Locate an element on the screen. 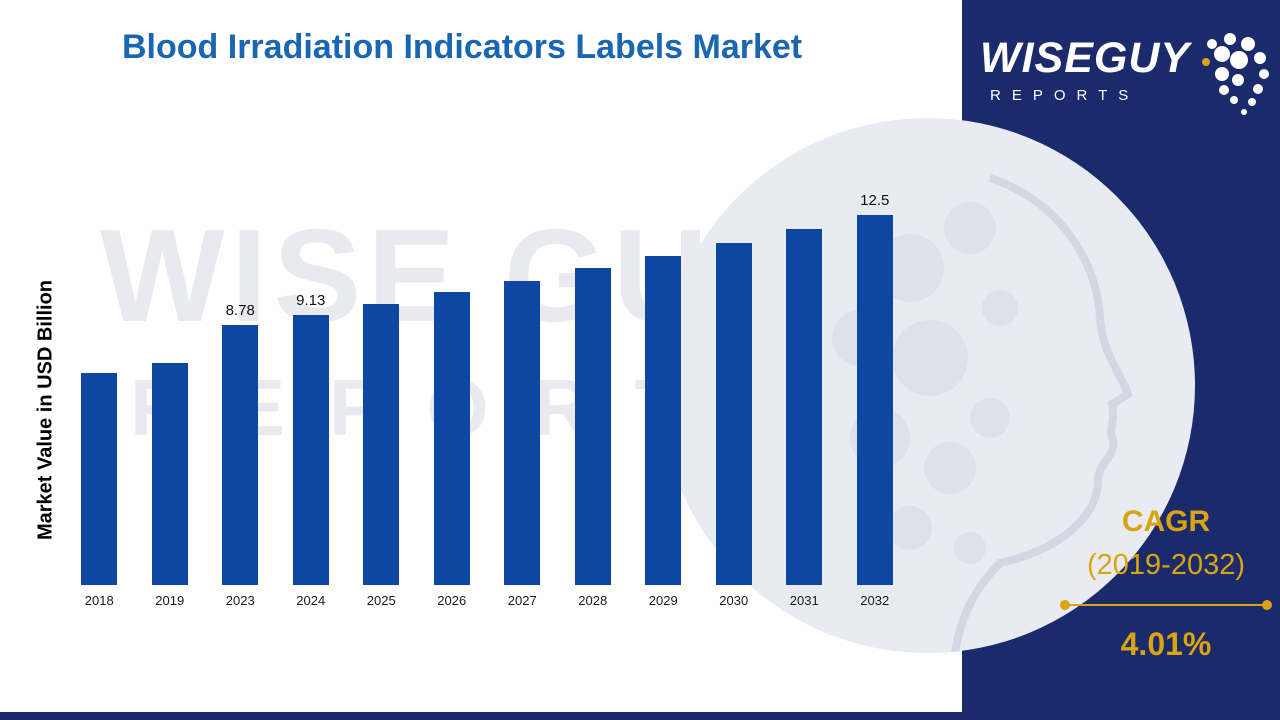 The height and width of the screenshot is (720, 1280). x-tick-label: 2023 is located at coordinates (240, 600).